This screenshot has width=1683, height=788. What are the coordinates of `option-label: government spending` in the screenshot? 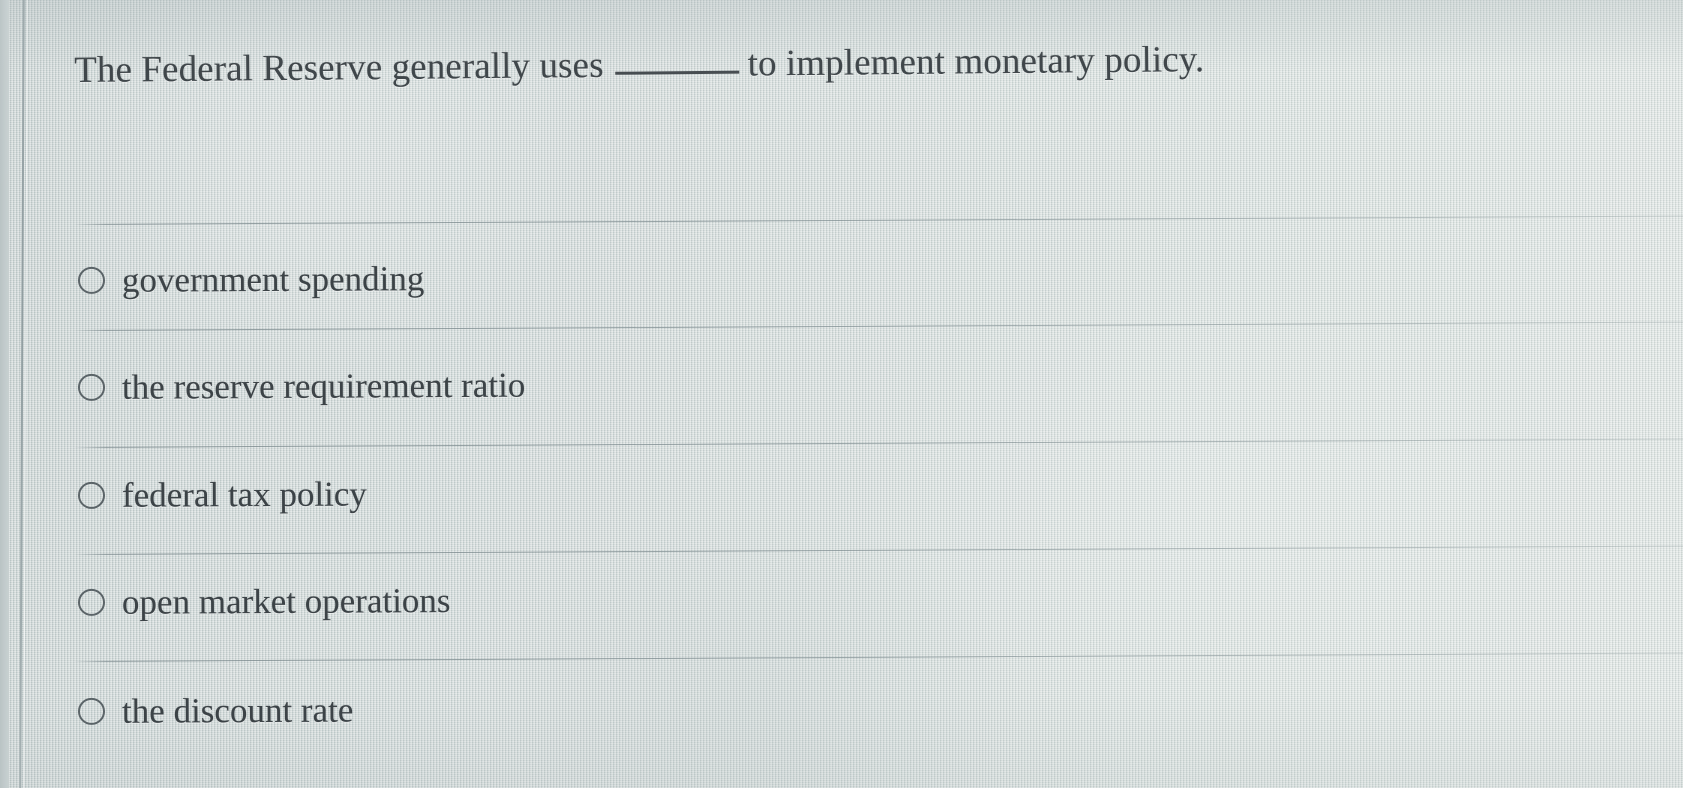 It's located at (273, 279).